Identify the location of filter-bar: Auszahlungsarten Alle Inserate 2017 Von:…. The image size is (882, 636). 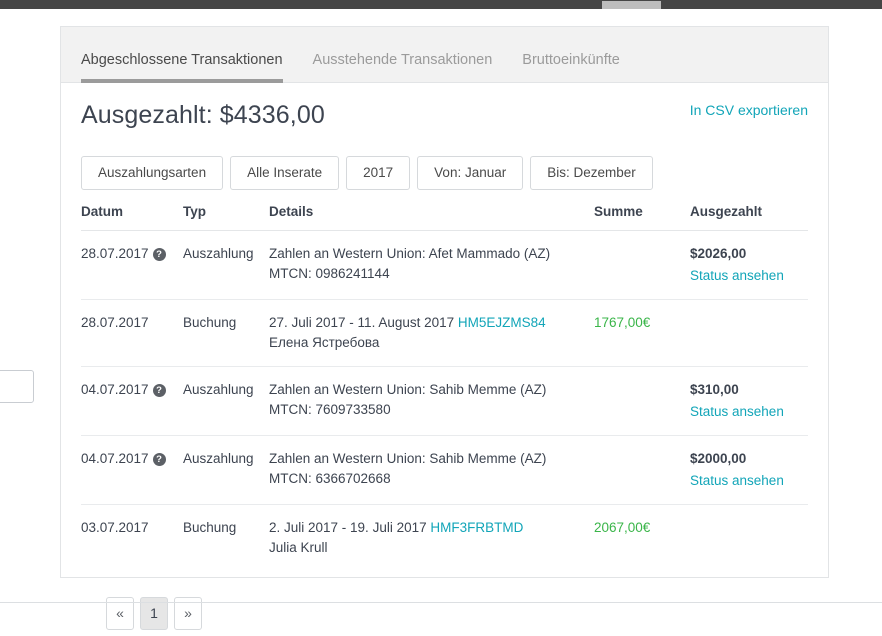
(444, 173).